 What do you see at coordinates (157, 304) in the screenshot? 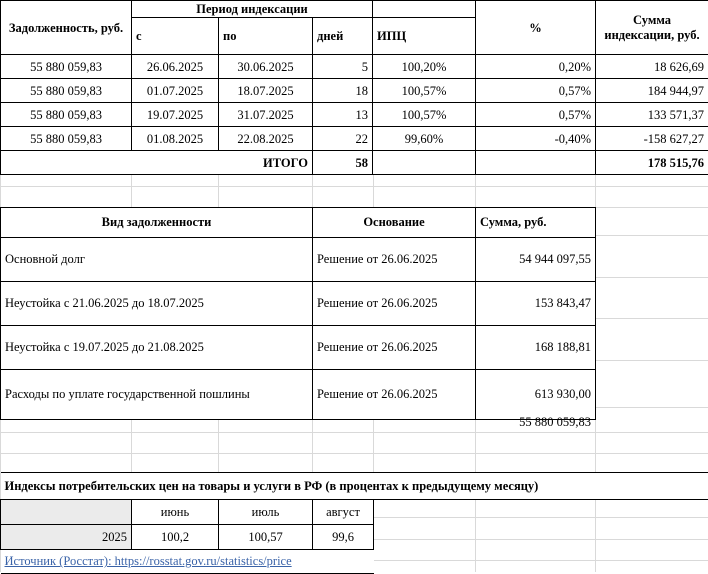
I see `cell-debt-kind: Неустойка с 21.06.2025 до 18.07.2025` at bounding box center [157, 304].